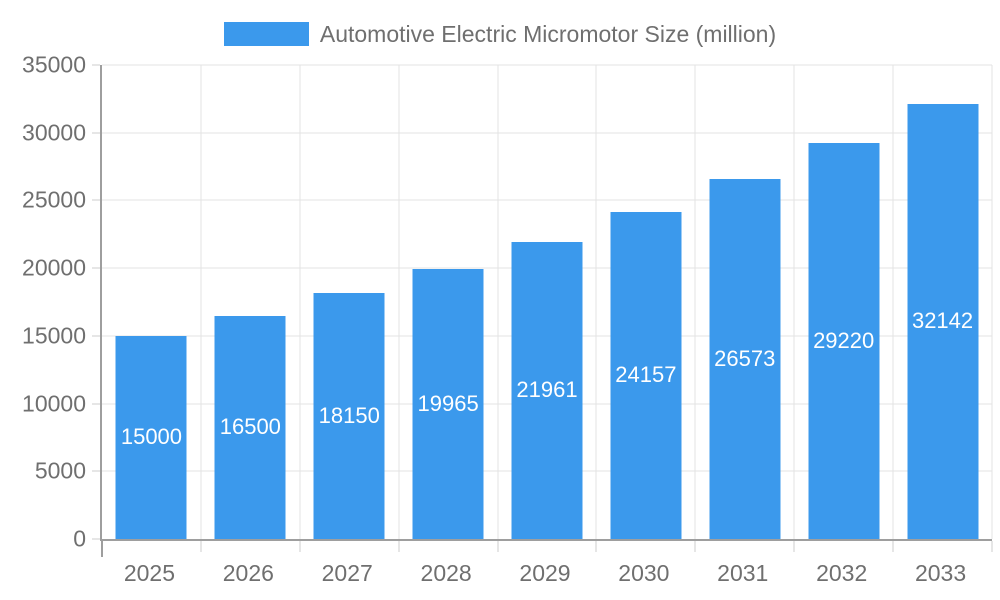  I want to click on bar: 19965, so click(448, 403).